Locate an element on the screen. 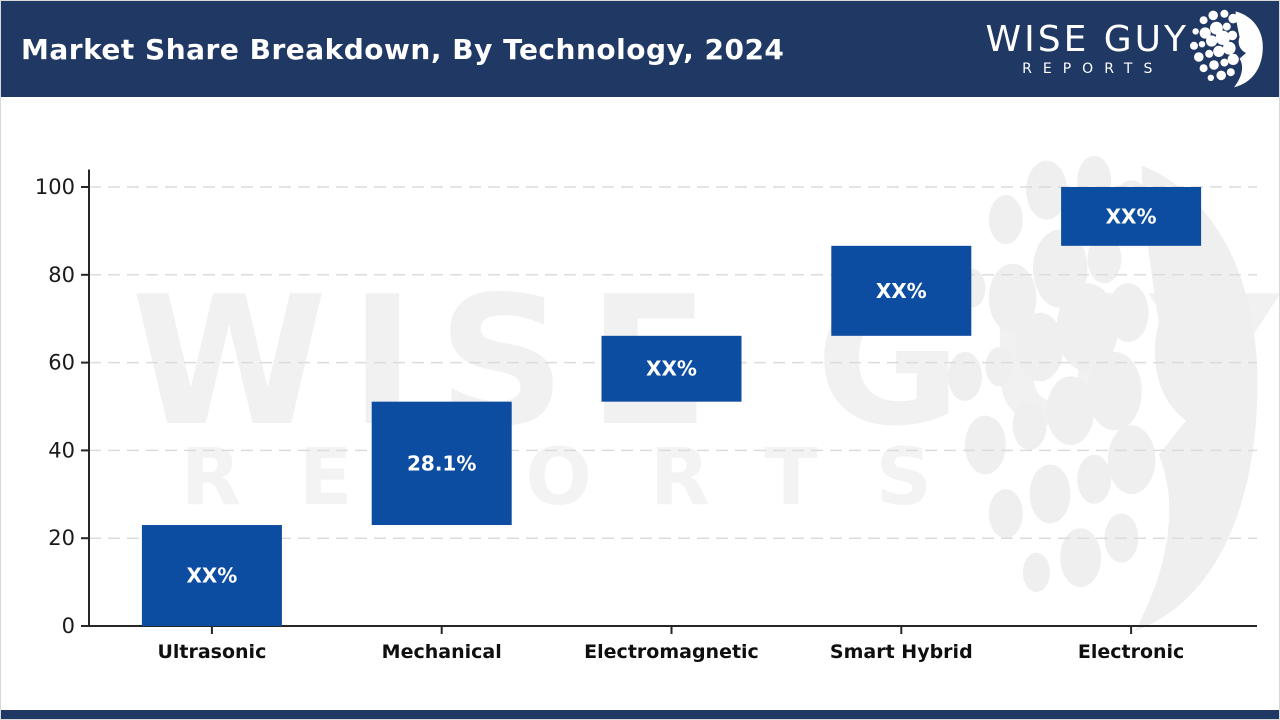  bar-value-label: 28.1% is located at coordinates (441, 463).